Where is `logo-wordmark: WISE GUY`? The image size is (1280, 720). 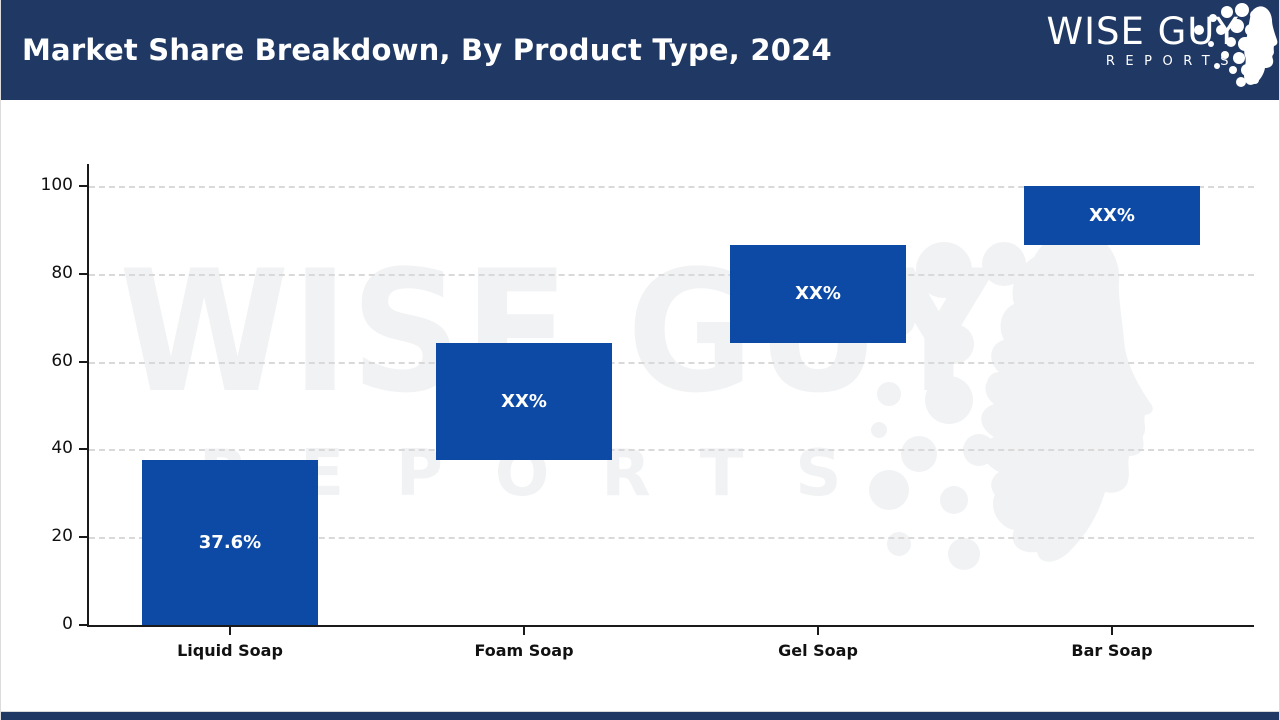 logo-wordmark: WISE GUY is located at coordinates (1142, 31).